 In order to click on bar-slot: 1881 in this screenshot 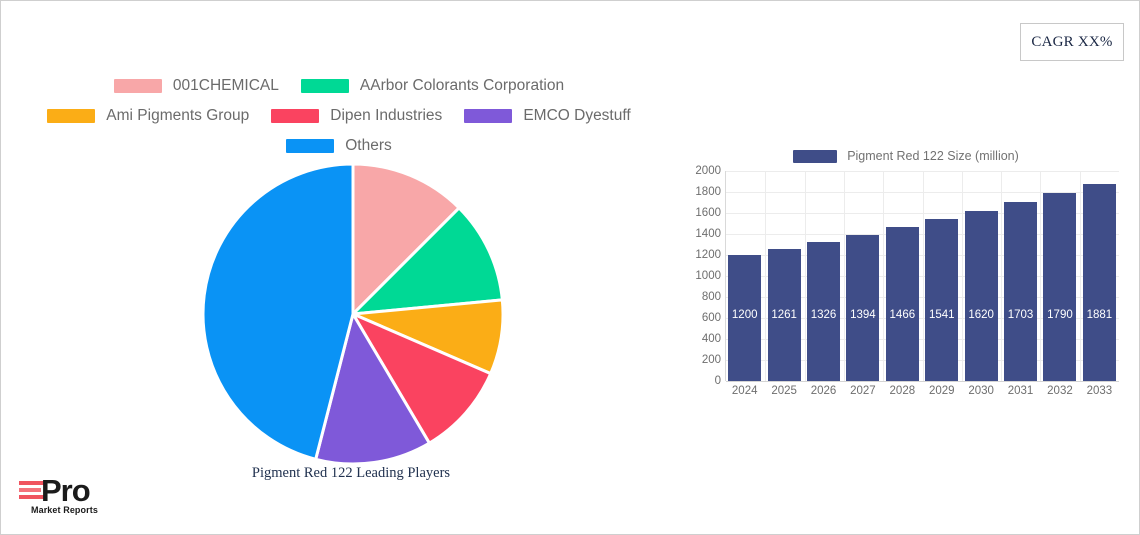, I will do `click(1099, 276)`.